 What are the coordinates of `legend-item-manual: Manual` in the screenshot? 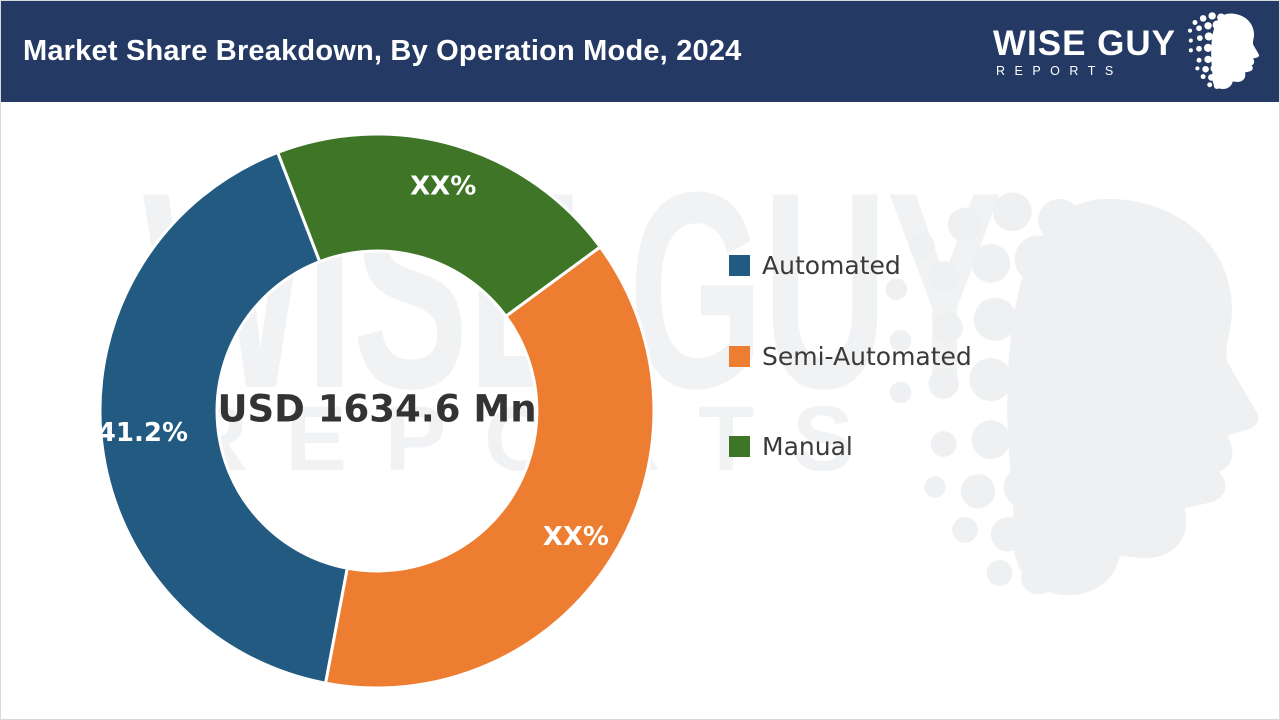 It's located at (850, 447).